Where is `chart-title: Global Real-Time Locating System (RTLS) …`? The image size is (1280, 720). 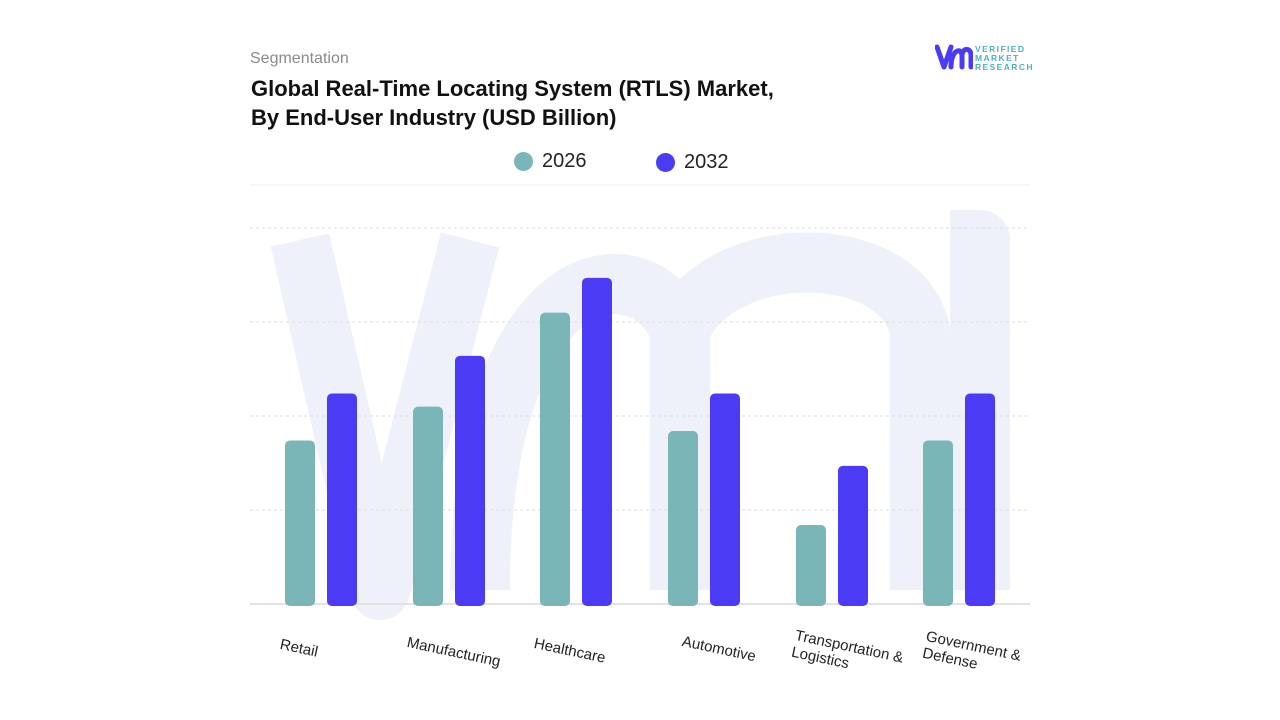
chart-title: Global Real-Time Locating System (RTLS) … is located at coordinates (512, 103).